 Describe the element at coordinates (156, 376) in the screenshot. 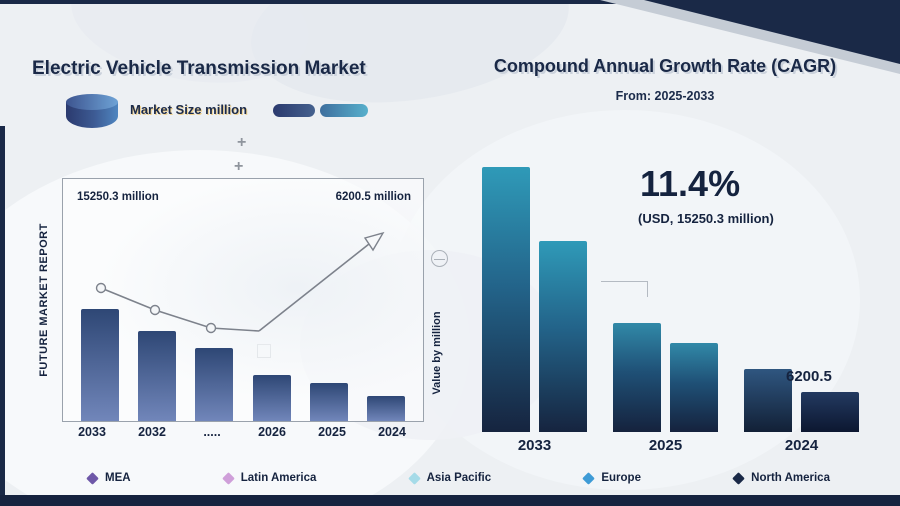

I see `market-bar-2032` at that location.